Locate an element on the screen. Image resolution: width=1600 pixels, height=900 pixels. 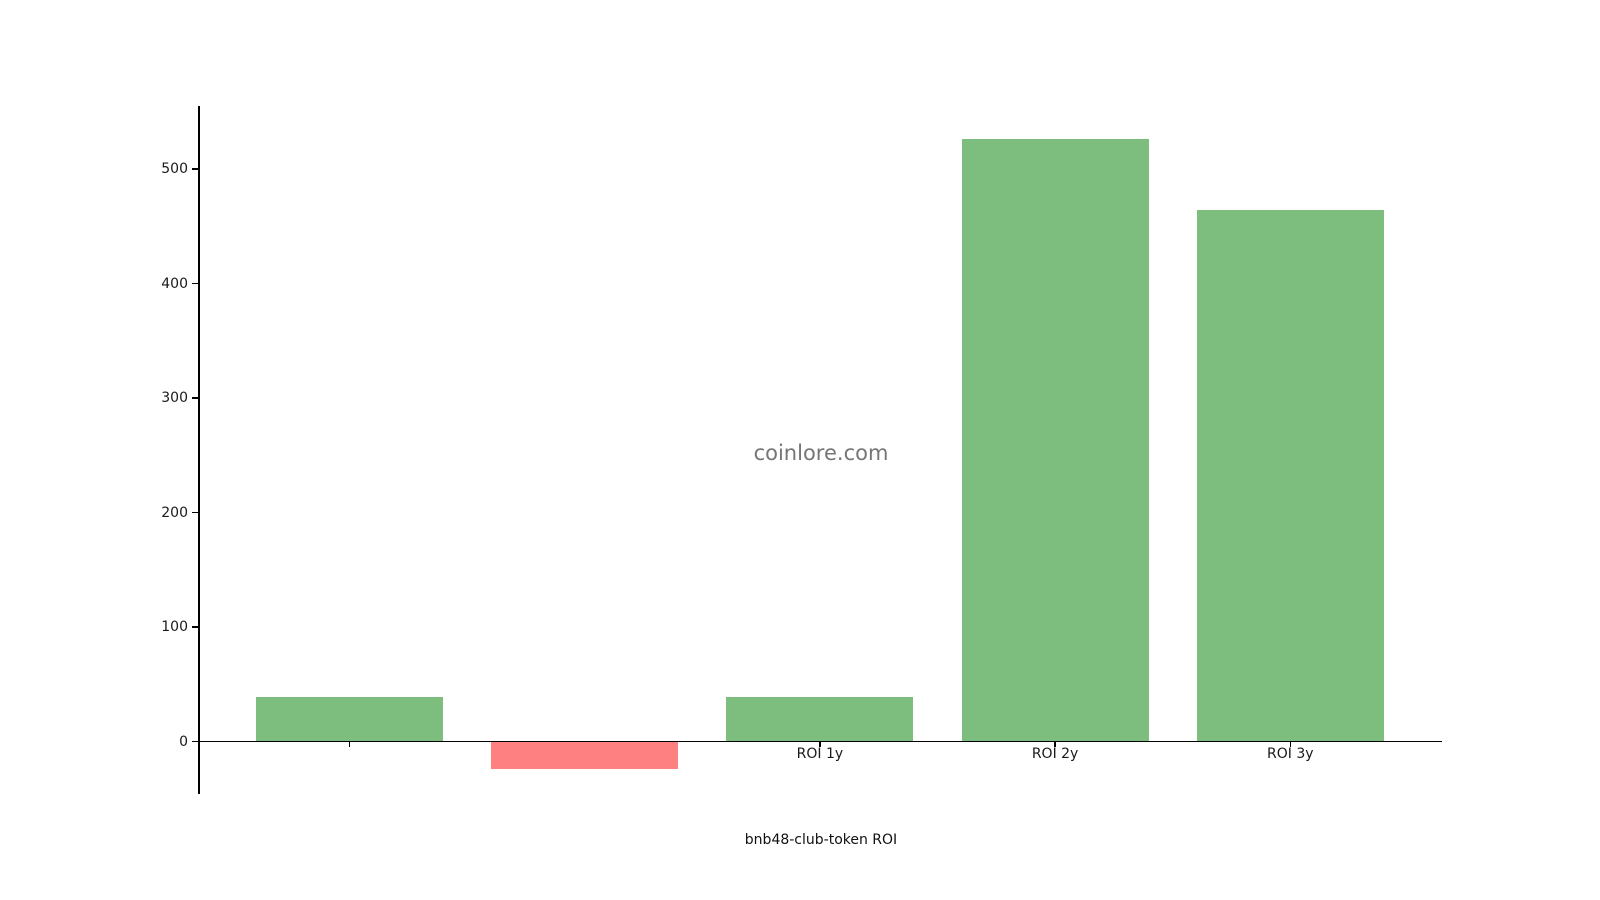
y-axis-spine is located at coordinates (199, 450).